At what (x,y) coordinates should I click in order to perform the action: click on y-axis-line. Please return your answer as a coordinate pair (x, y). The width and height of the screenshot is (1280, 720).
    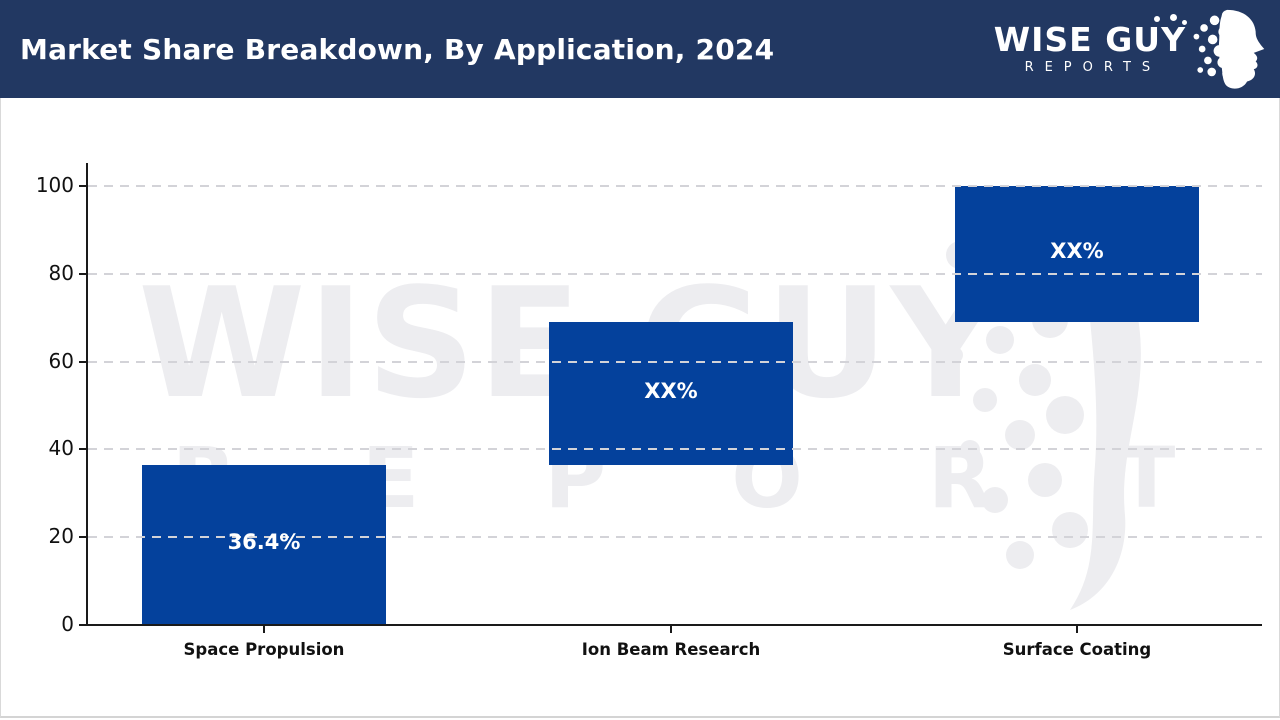
    Looking at the image, I should click on (87, 394).